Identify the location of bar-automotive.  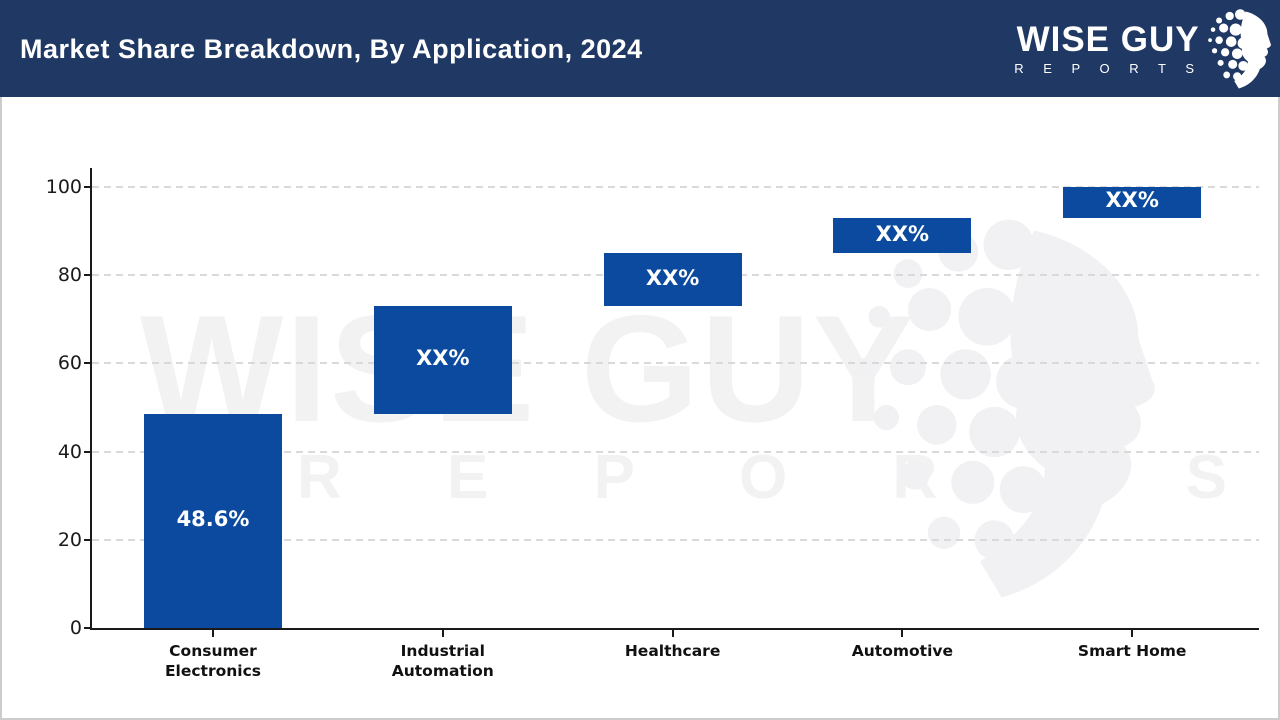
(902, 235).